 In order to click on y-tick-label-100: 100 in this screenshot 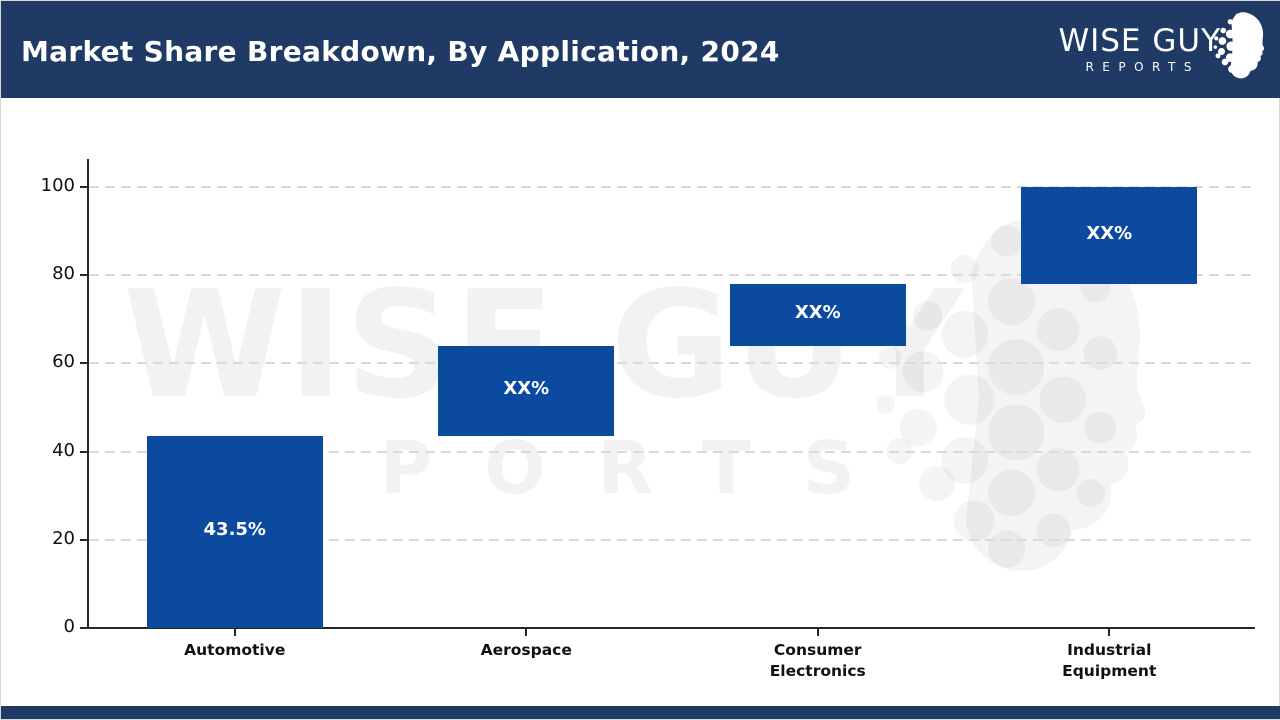, I will do `click(57, 186)`.